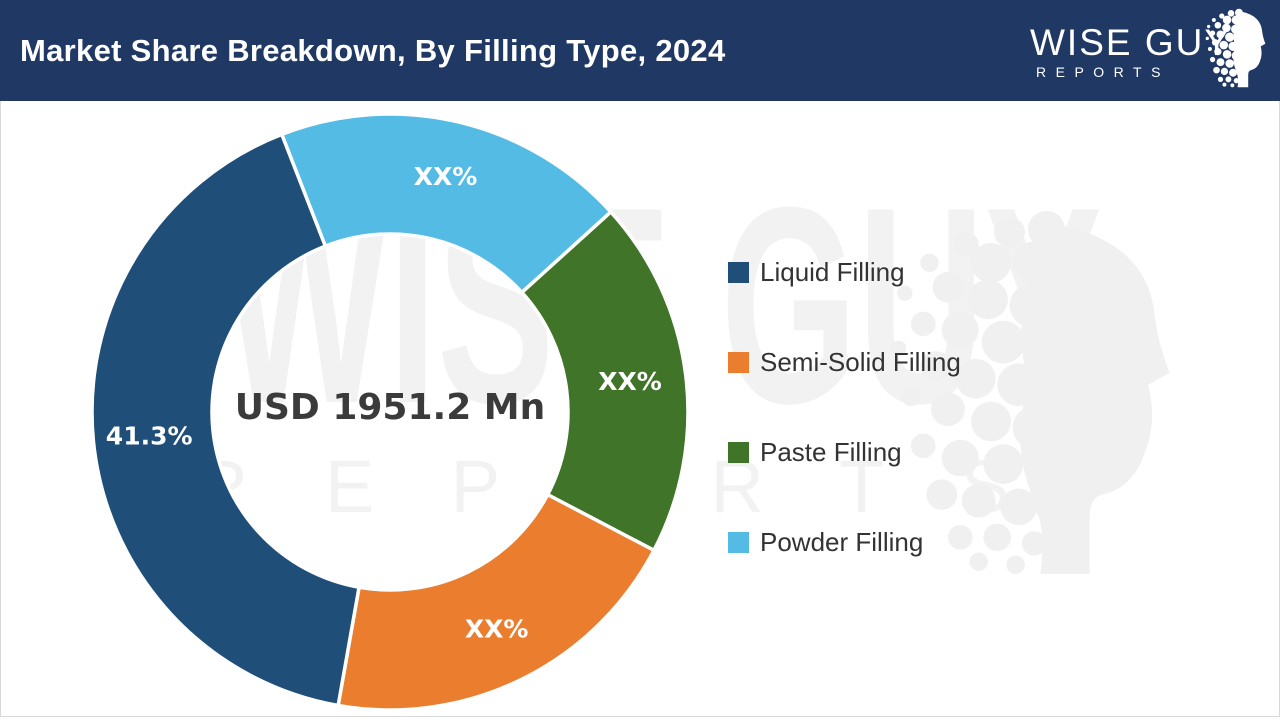 The width and height of the screenshot is (1280, 720). Describe the element at coordinates (149, 435) in the screenshot. I see `slice-value-label-liquid-filling: 41.3%` at that location.